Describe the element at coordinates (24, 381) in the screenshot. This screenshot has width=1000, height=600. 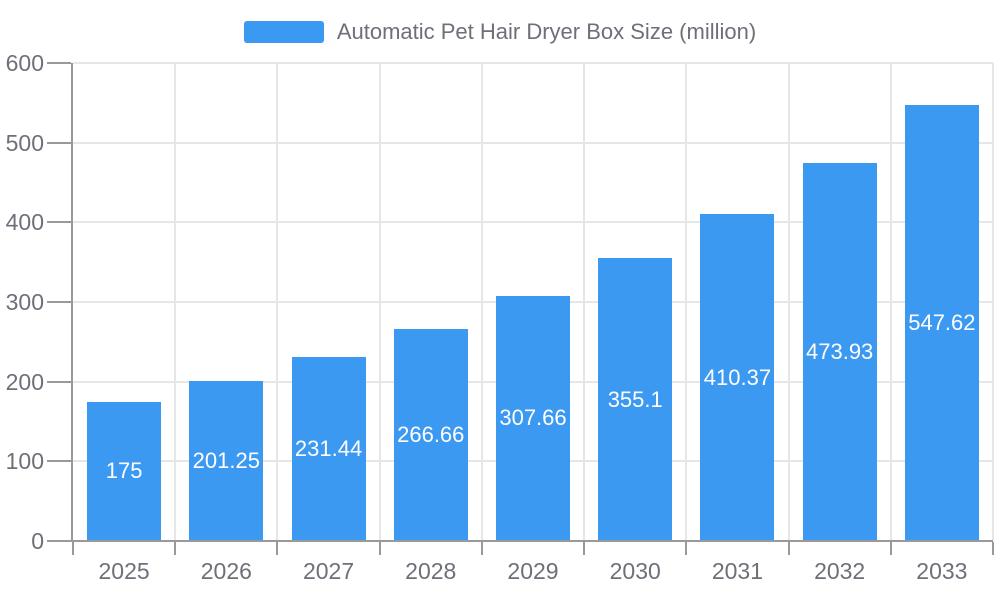
I see `y-axis-label: 200` at that location.